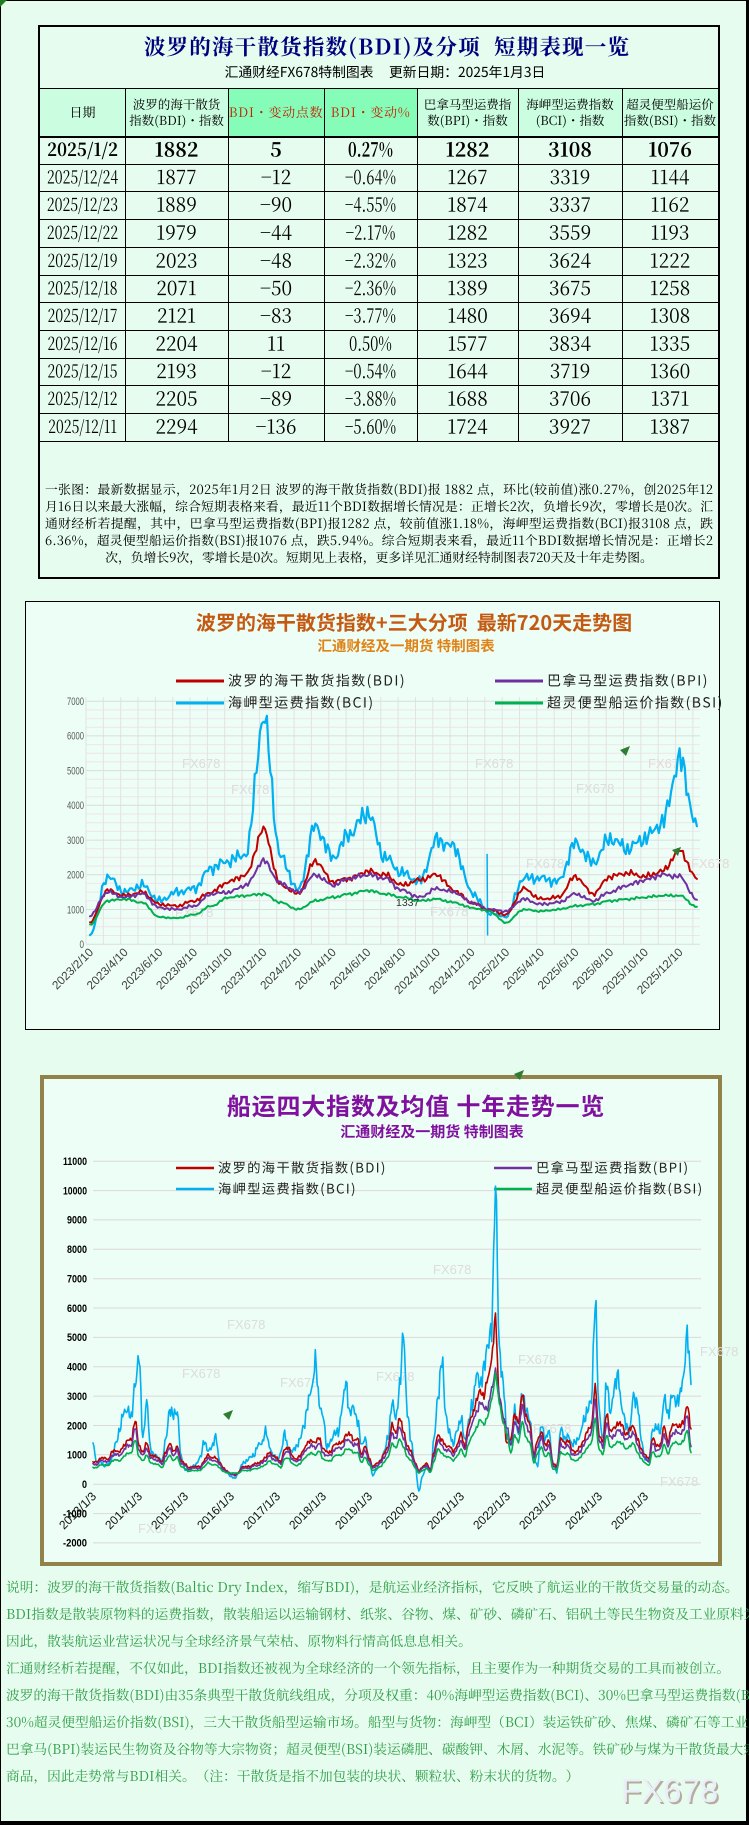 The image size is (749, 1825). Describe the element at coordinates (75, 1162) in the screenshot. I see `svg-text: 11000` at that location.